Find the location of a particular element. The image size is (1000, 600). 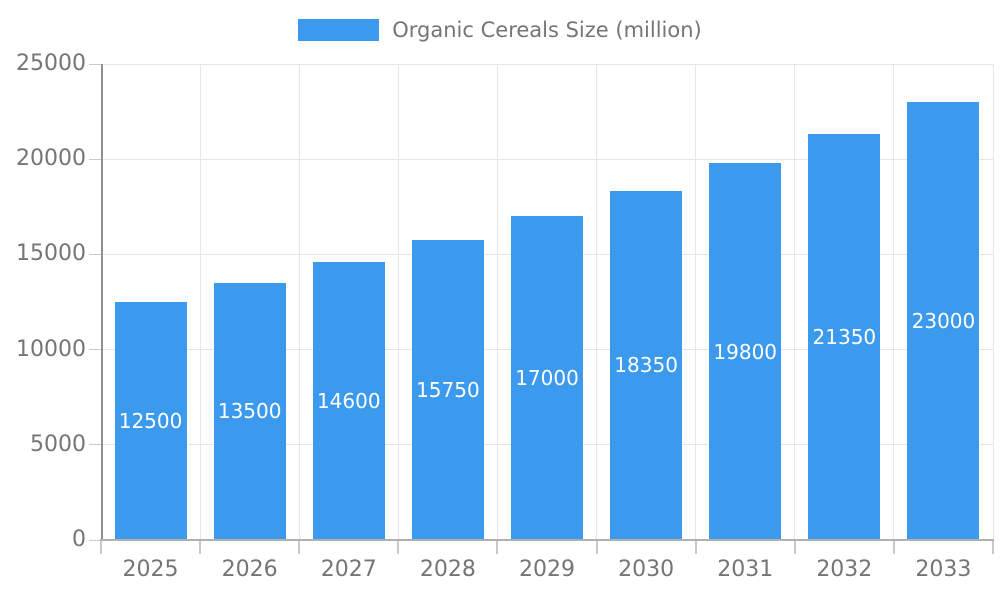

bar-value-label: 17000 is located at coordinates (547, 378).